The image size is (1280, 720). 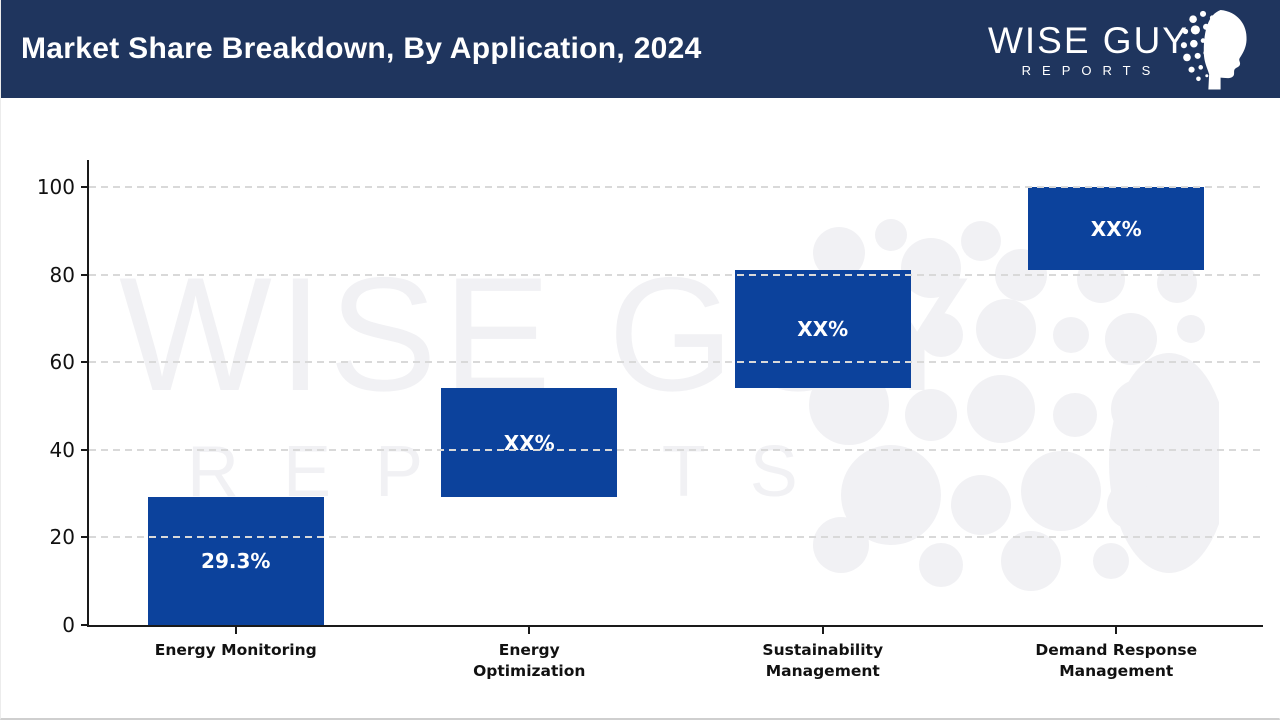 What do you see at coordinates (235, 650) in the screenshot?
I see `x-category-label: Energy Monitoring` at bounding box center [235, 650].